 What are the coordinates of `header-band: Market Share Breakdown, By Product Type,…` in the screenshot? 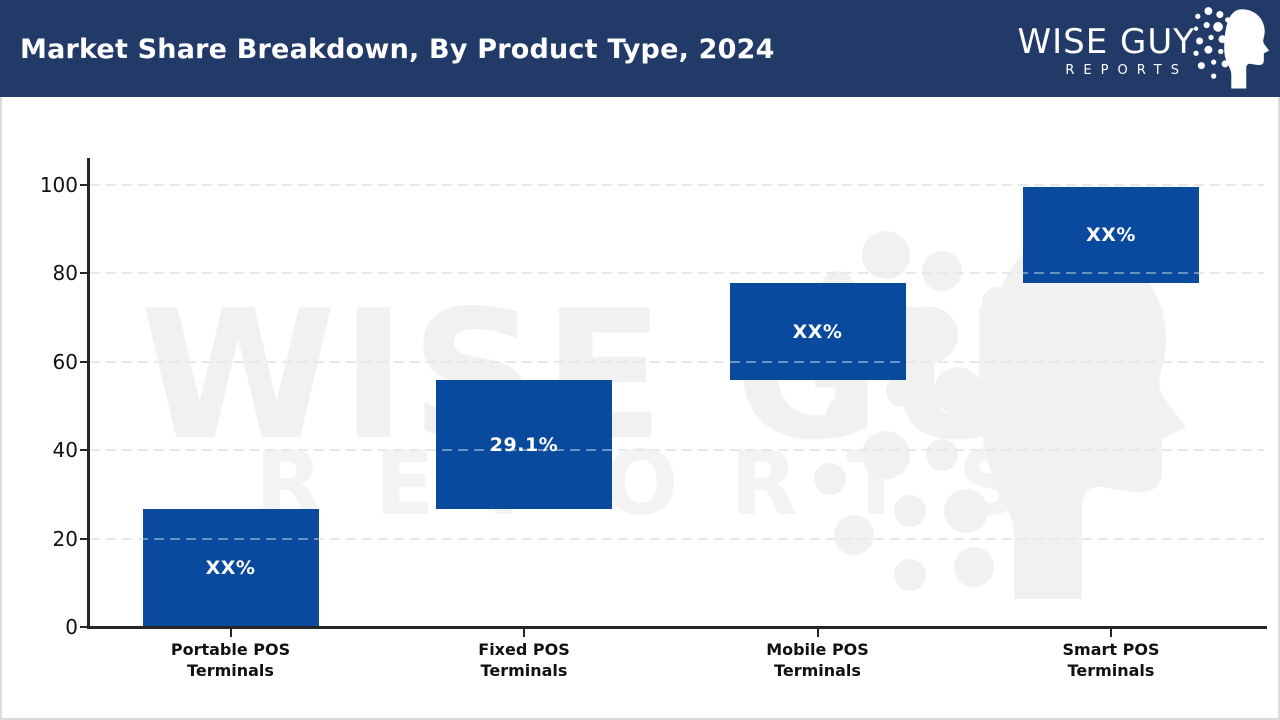 It's located at (640, 48).